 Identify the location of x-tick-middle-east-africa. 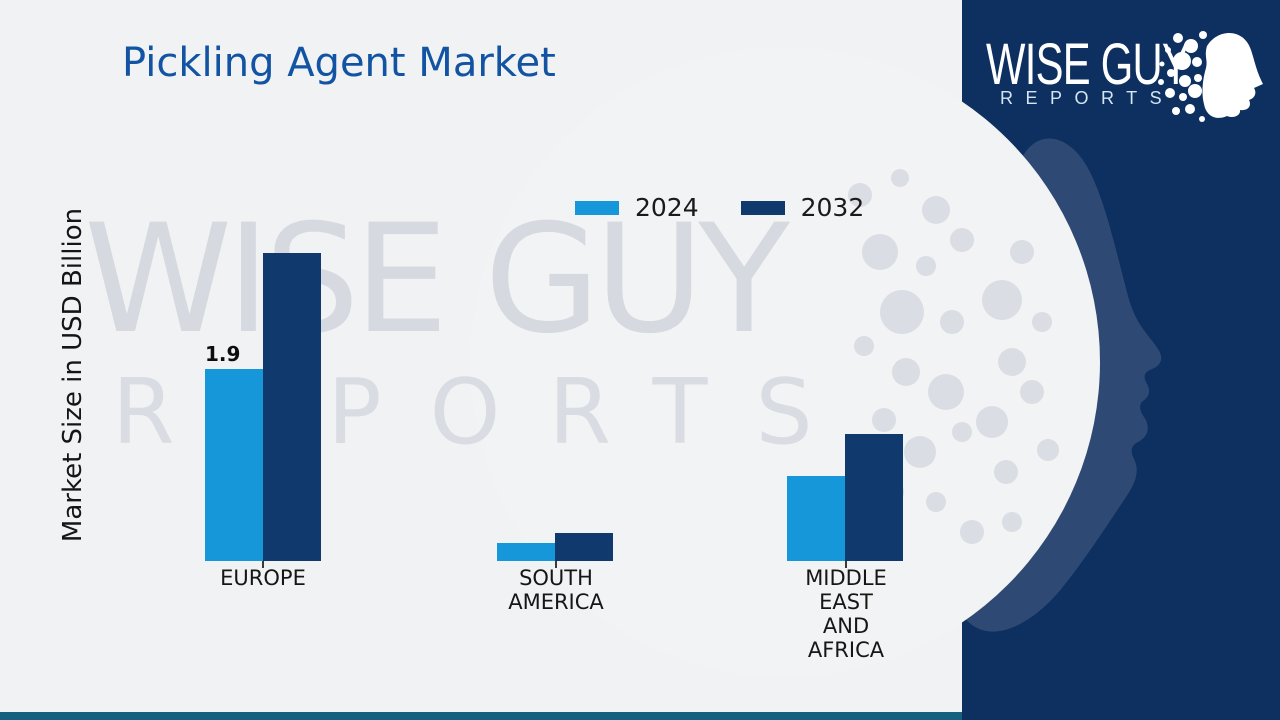
(846, 564).